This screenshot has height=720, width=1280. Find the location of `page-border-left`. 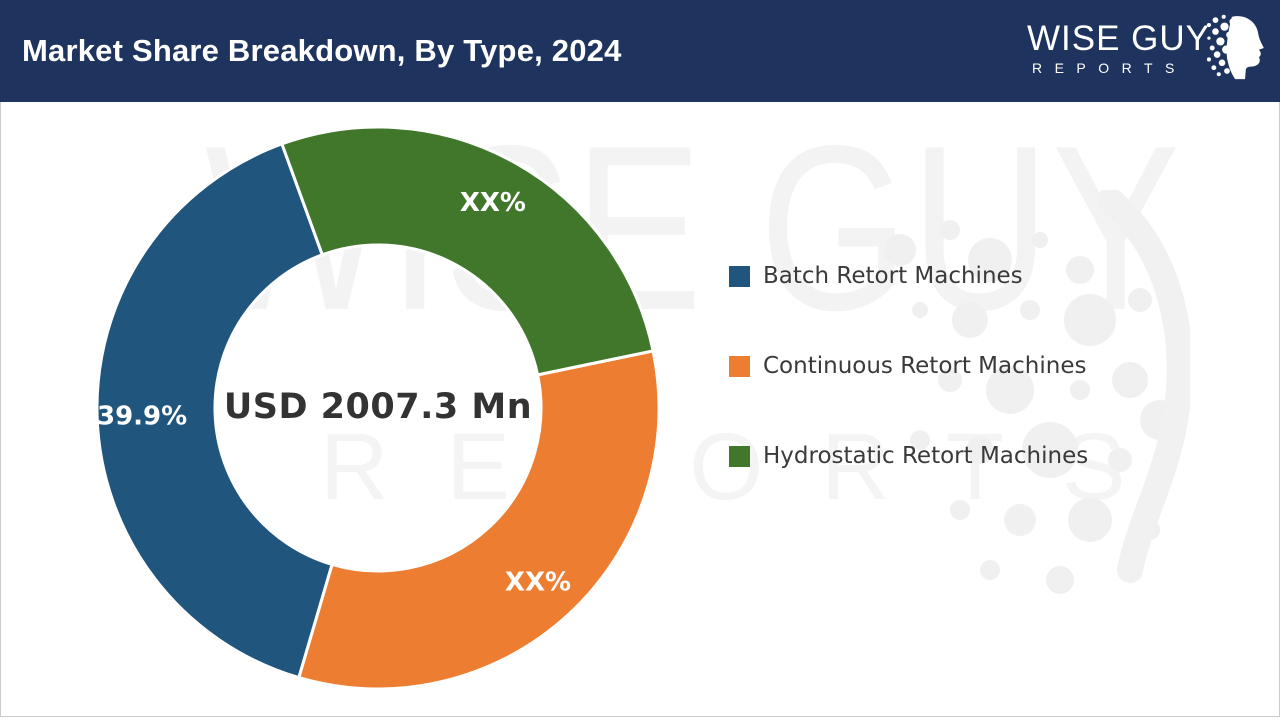

page-border-left is located at coordinates (0, 409).